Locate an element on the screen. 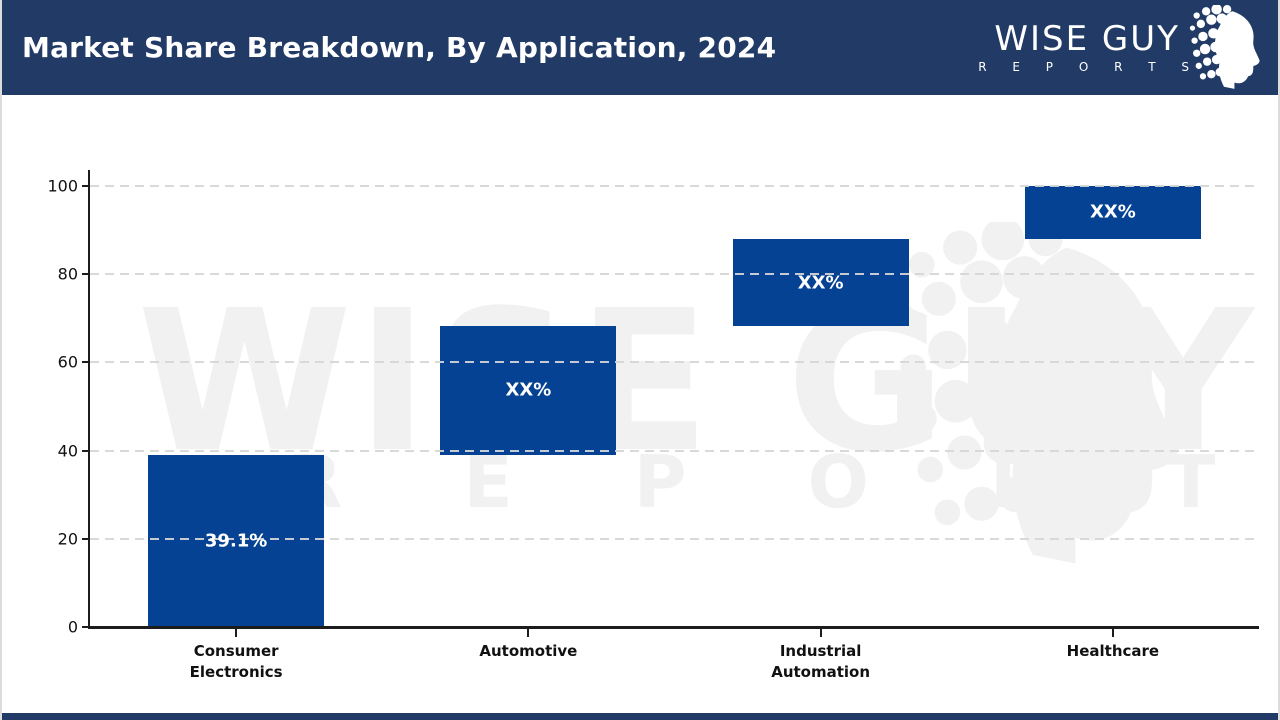  y-tick-label: 20 is located at coordinates (67, 539).